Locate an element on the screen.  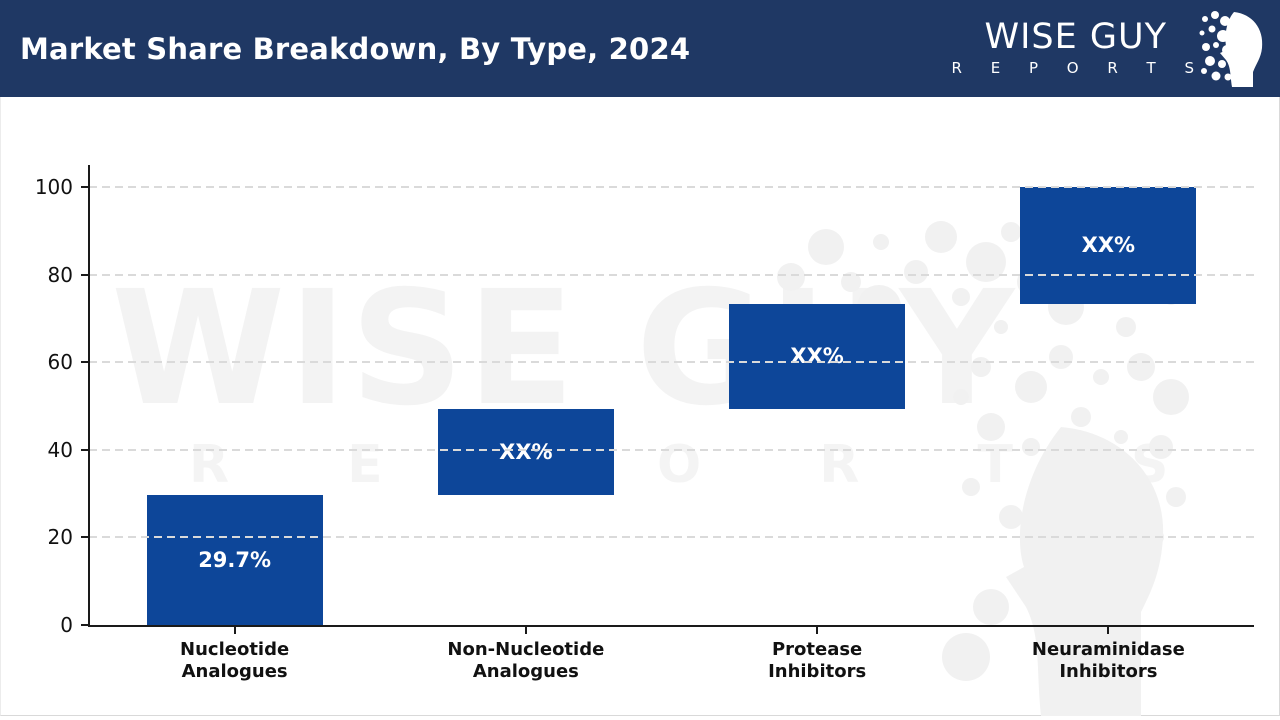
watermark-subtext: R E P O R T S is located at coordinates (704, 465).